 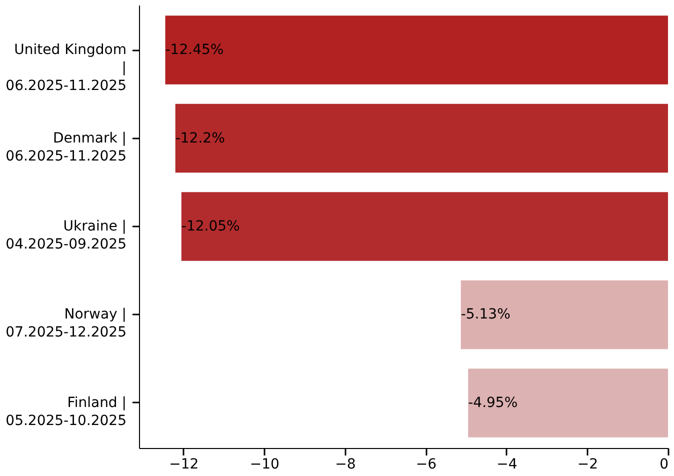 What do you see at coordinates (66, 323) in the screenshot?
I see `y-tick-label: Norway | 07.2025-12.2025` at bounding box center [66, 323].